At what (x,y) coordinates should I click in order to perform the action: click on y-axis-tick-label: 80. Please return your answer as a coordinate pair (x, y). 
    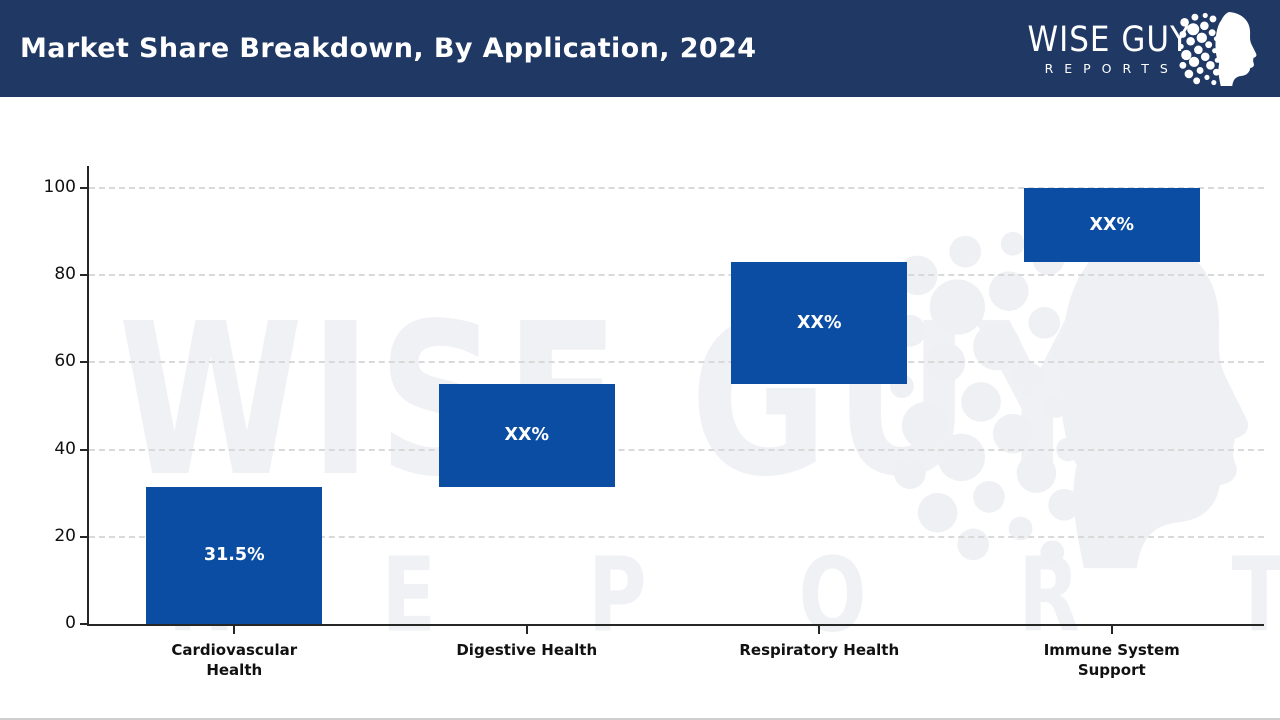
    Looking at the image, I should click on (65, 274).